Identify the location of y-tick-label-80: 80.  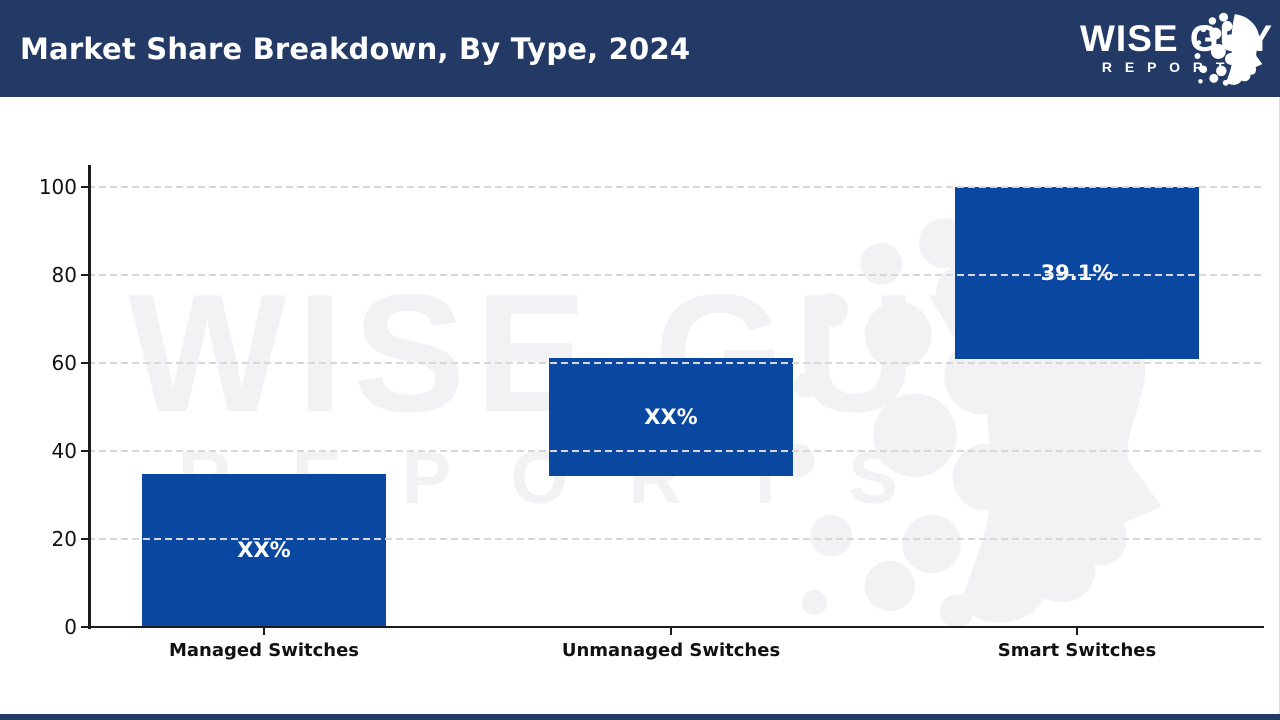
(64, 274).